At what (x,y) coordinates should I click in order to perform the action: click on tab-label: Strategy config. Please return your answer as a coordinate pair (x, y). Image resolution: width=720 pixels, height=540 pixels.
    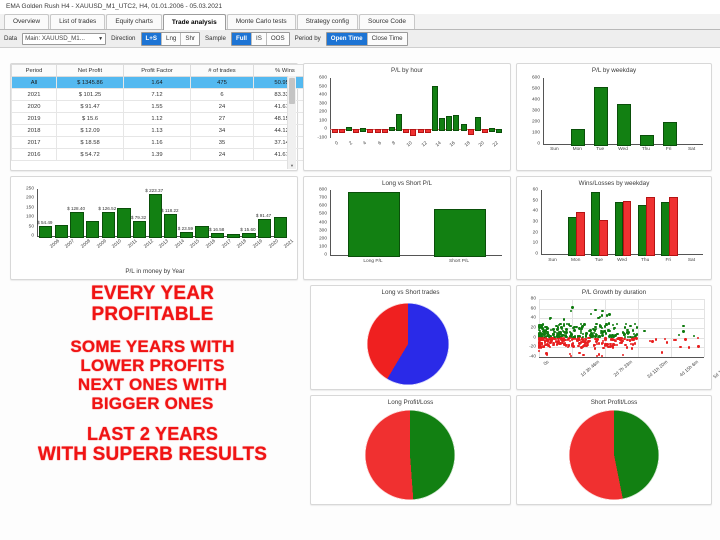
    Looking at the image, I should click on (327, 21).